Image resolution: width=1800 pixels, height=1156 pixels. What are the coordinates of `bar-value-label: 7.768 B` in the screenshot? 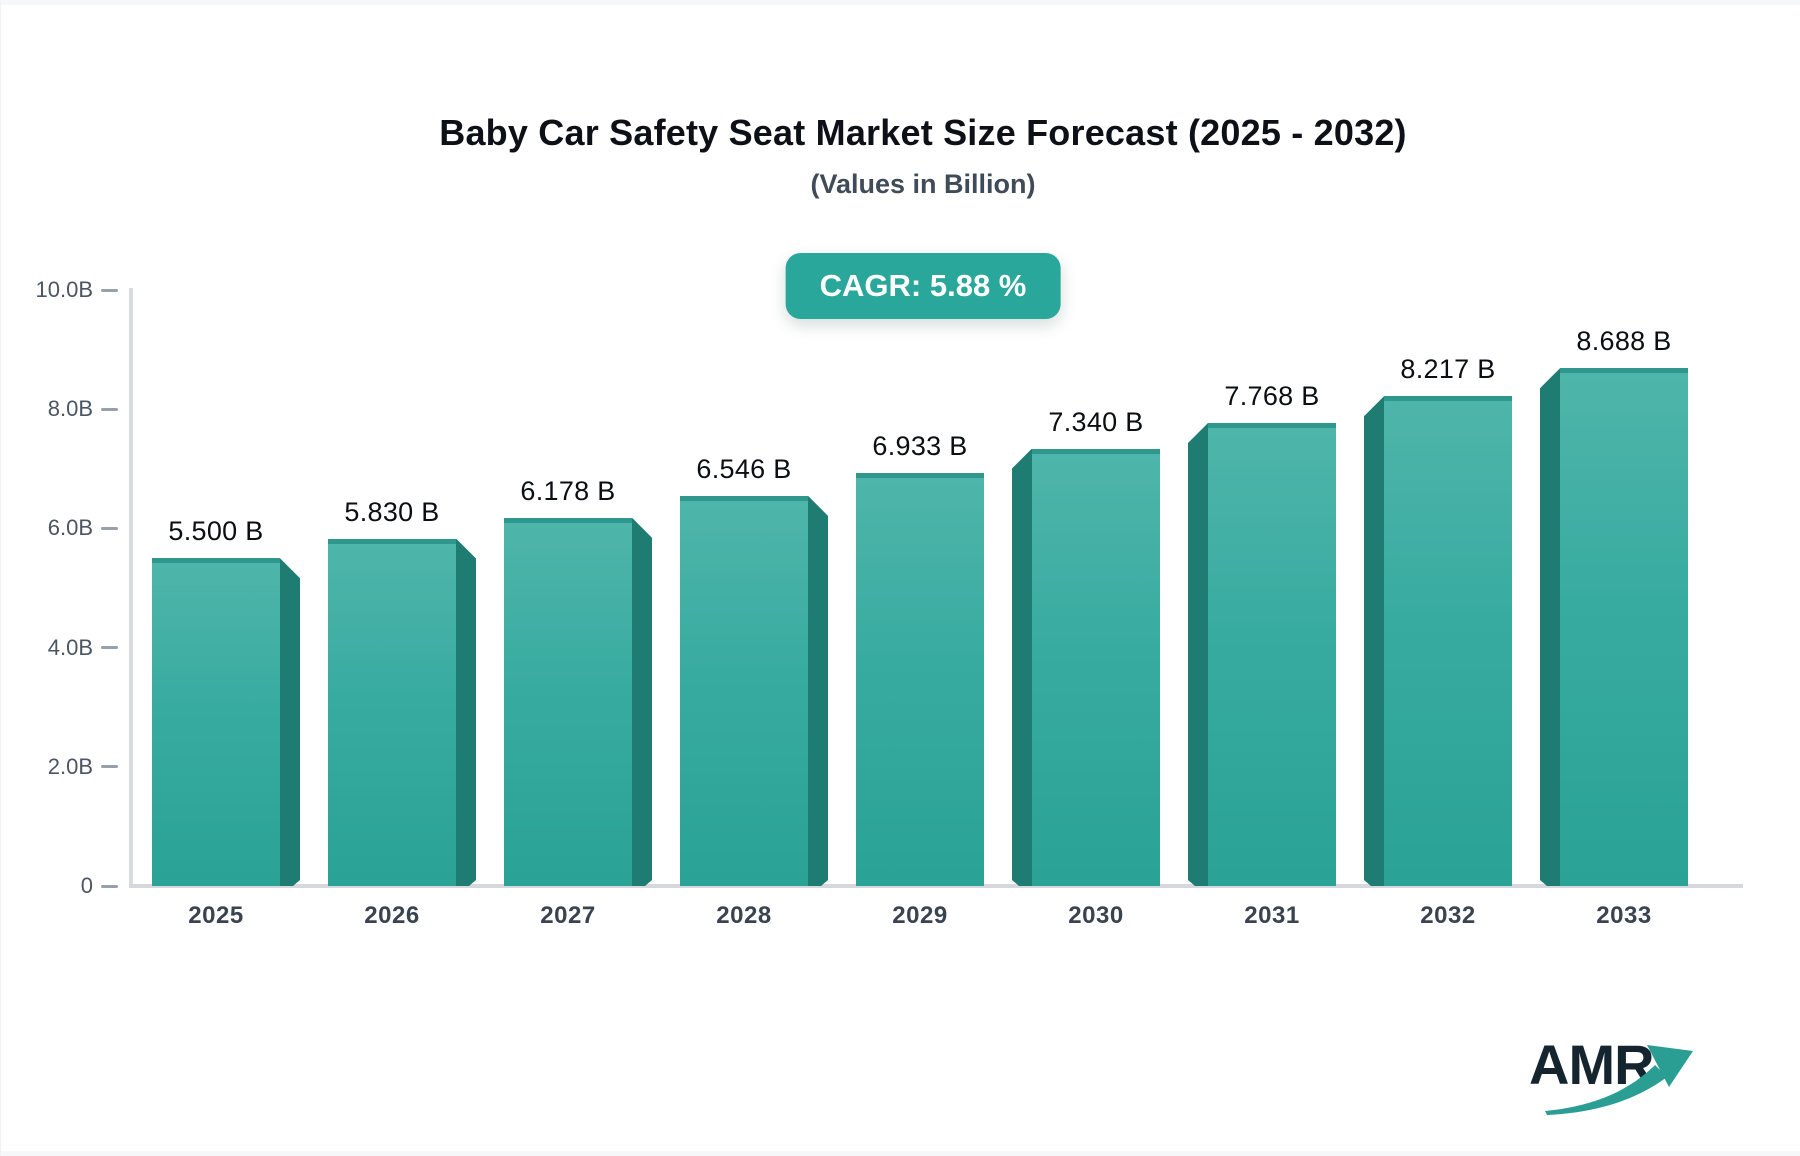 It's located at (1272, 396).